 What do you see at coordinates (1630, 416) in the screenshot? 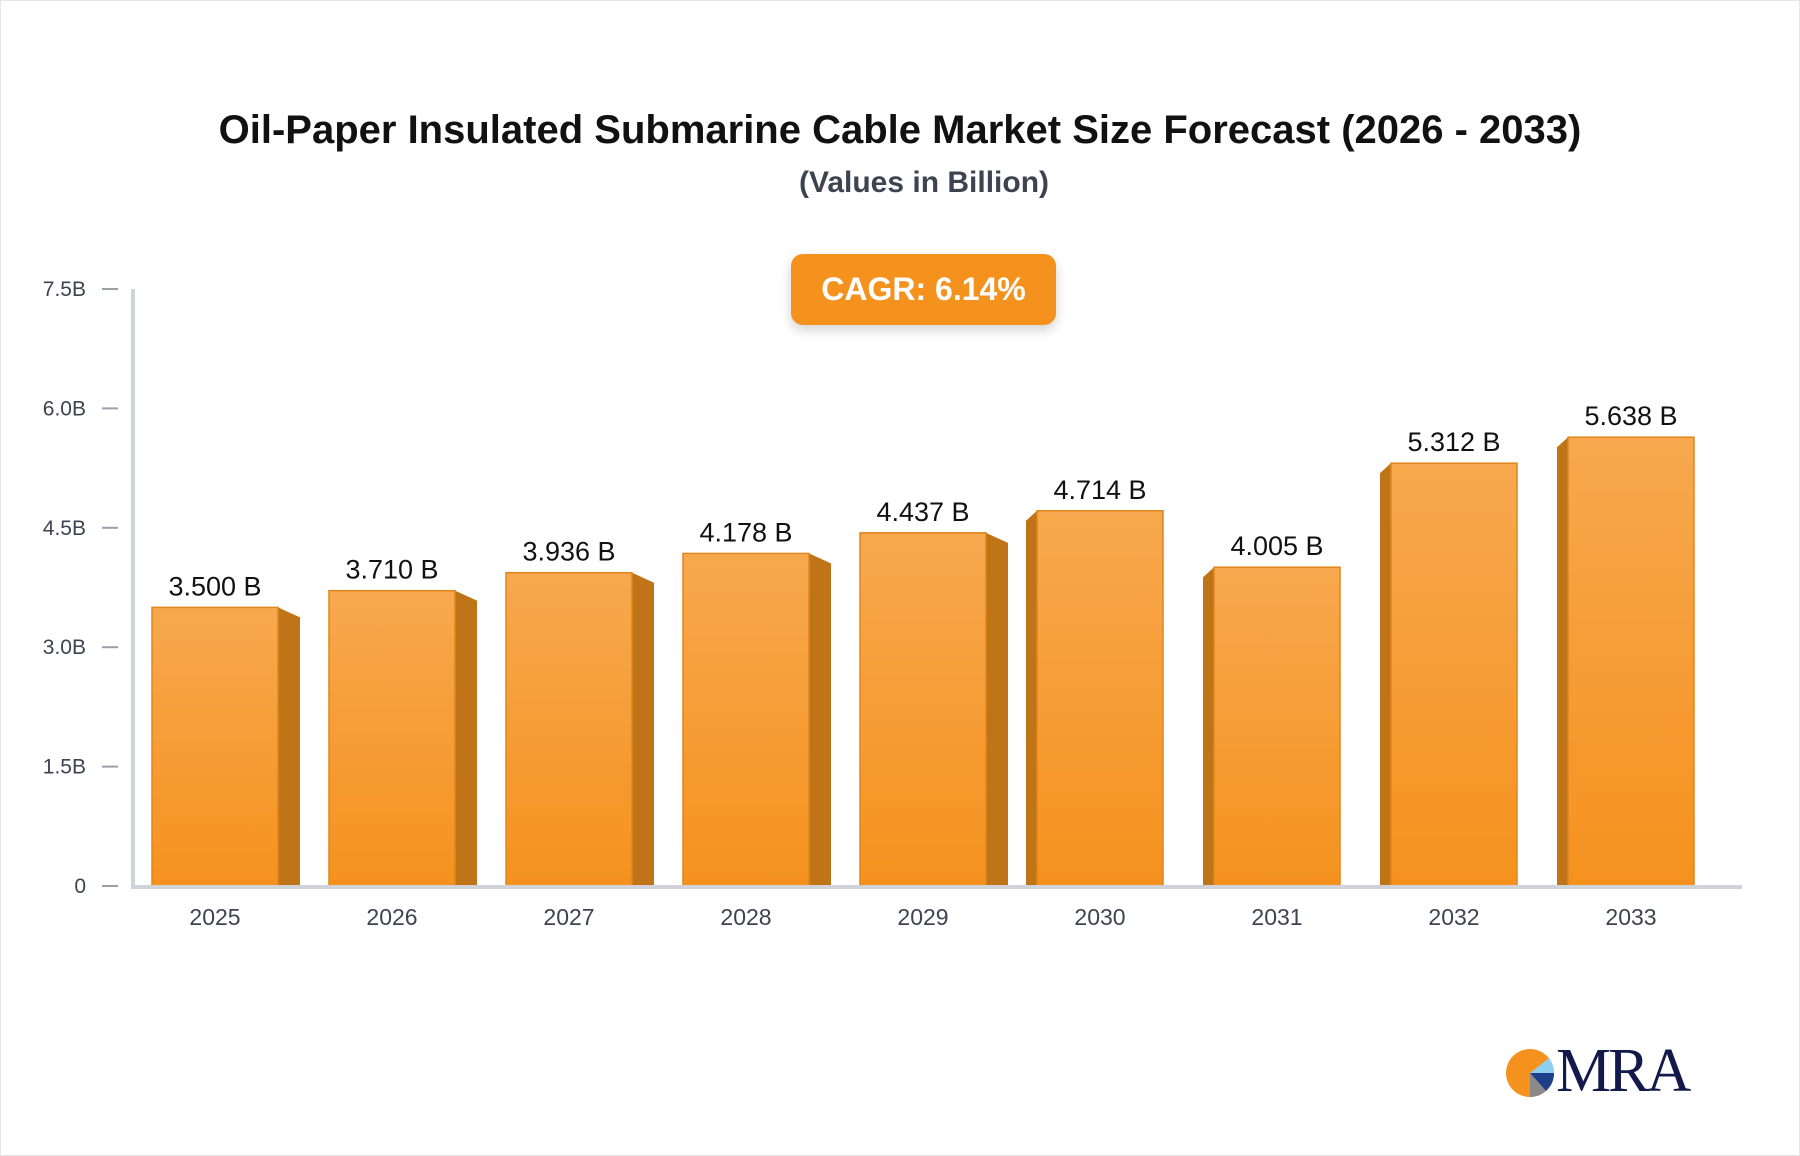
I see `data-label: 5.638 B` at bounding box center [1630, 416].